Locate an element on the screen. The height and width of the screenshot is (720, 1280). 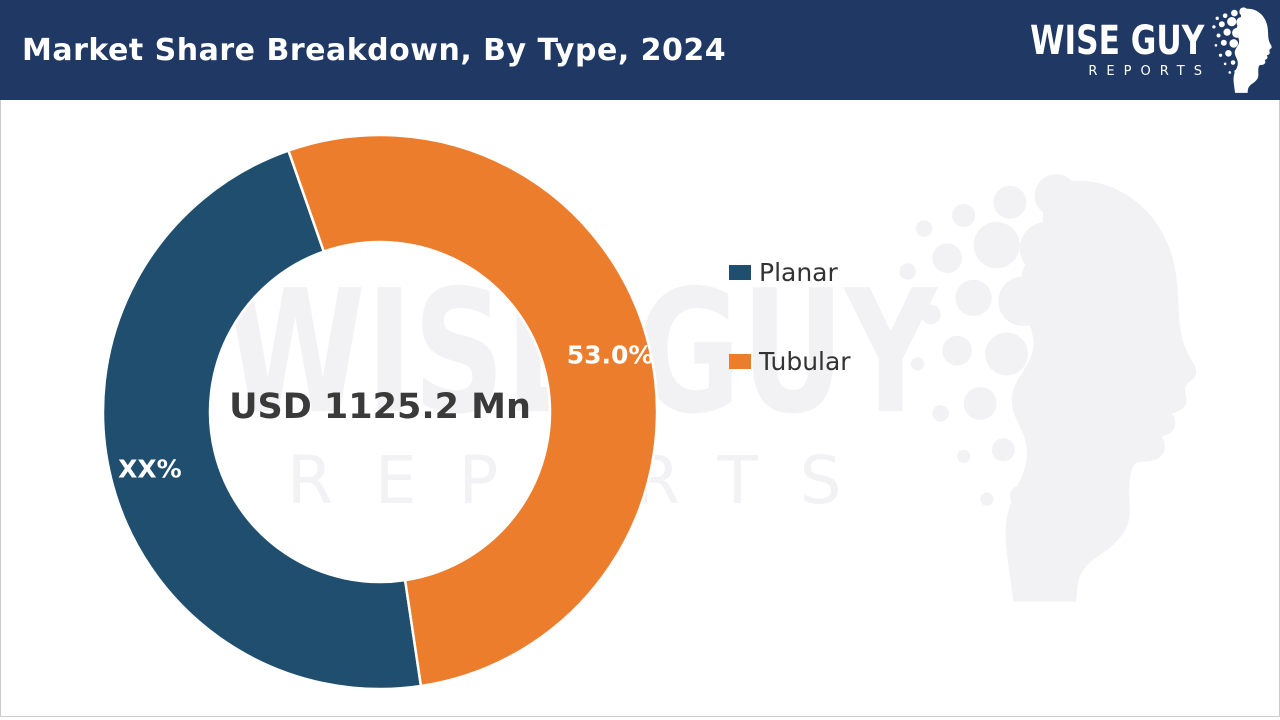
segment-value-label-planar: XX% is located at coordinates (150, 468).